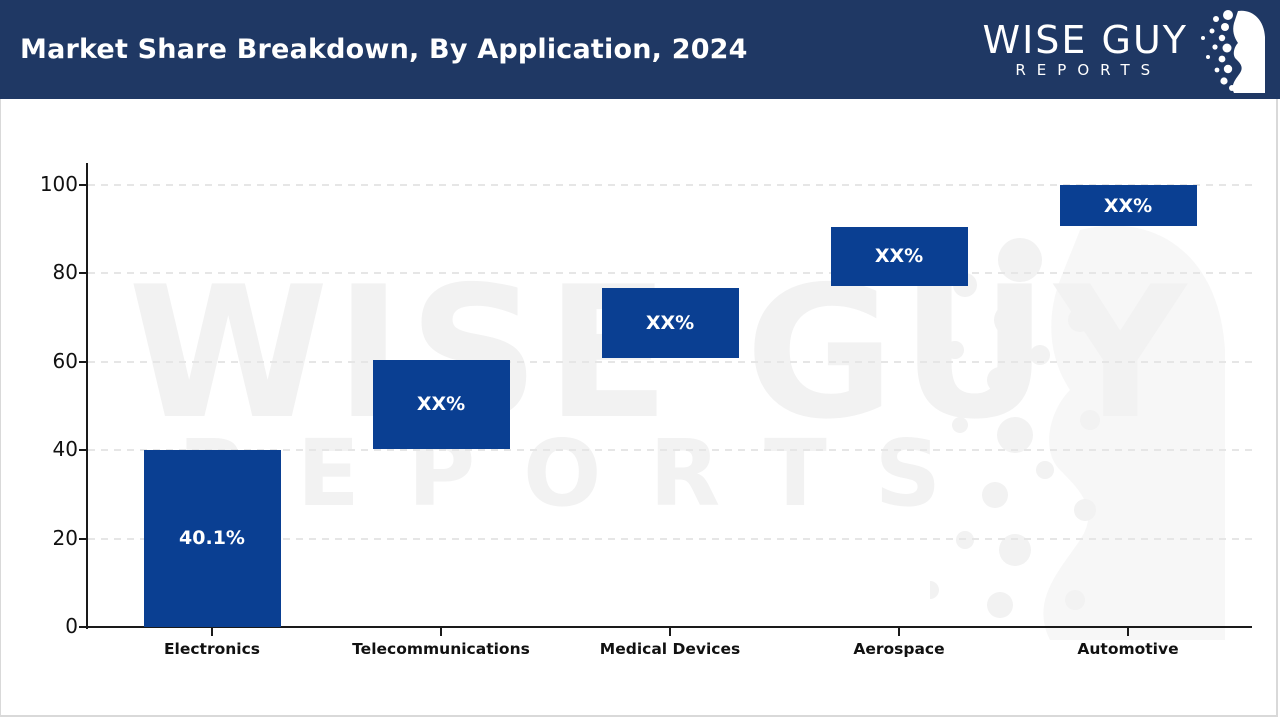  Describe the element at coordinates (1077, 432) in the screenshot. I see `watermark-face-icon` at that location.